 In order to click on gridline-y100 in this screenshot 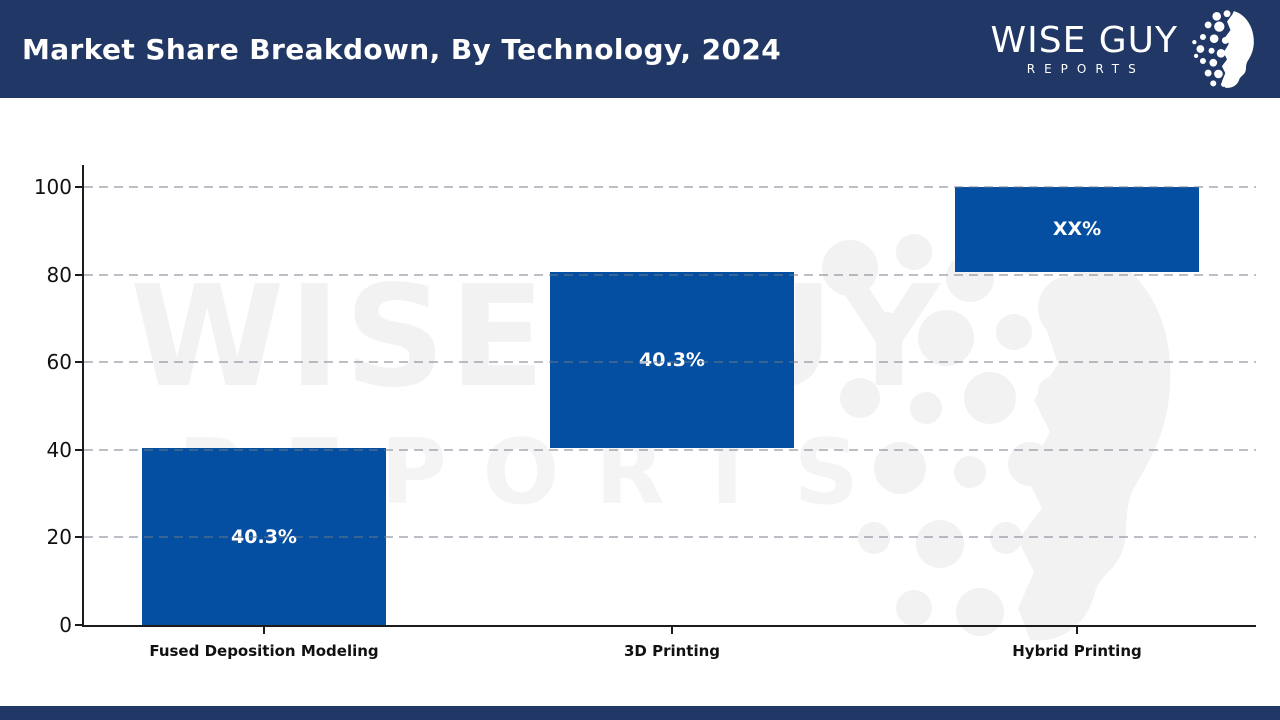, I will do `click(670, 186)`.